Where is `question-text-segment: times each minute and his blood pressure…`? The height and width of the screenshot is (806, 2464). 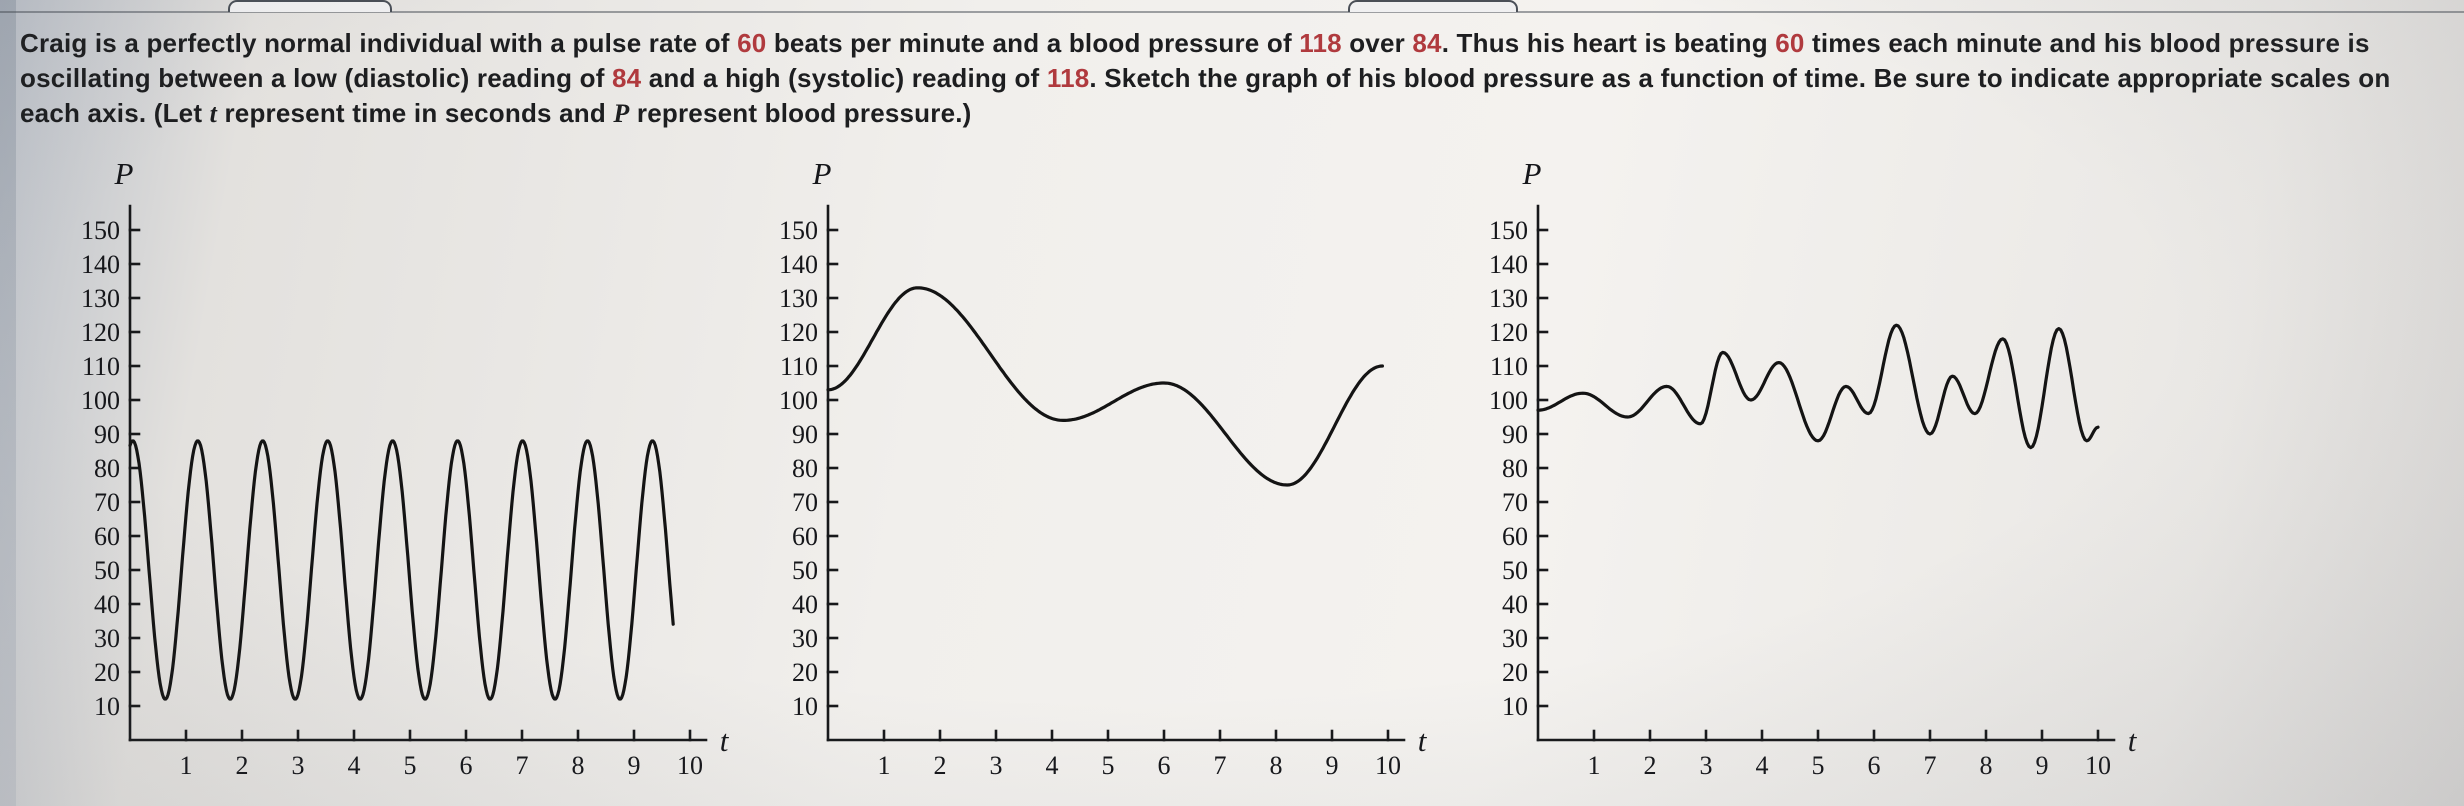
question-text-segment: times each minute and his blood pressure… is located at coordinates (1195, 60).